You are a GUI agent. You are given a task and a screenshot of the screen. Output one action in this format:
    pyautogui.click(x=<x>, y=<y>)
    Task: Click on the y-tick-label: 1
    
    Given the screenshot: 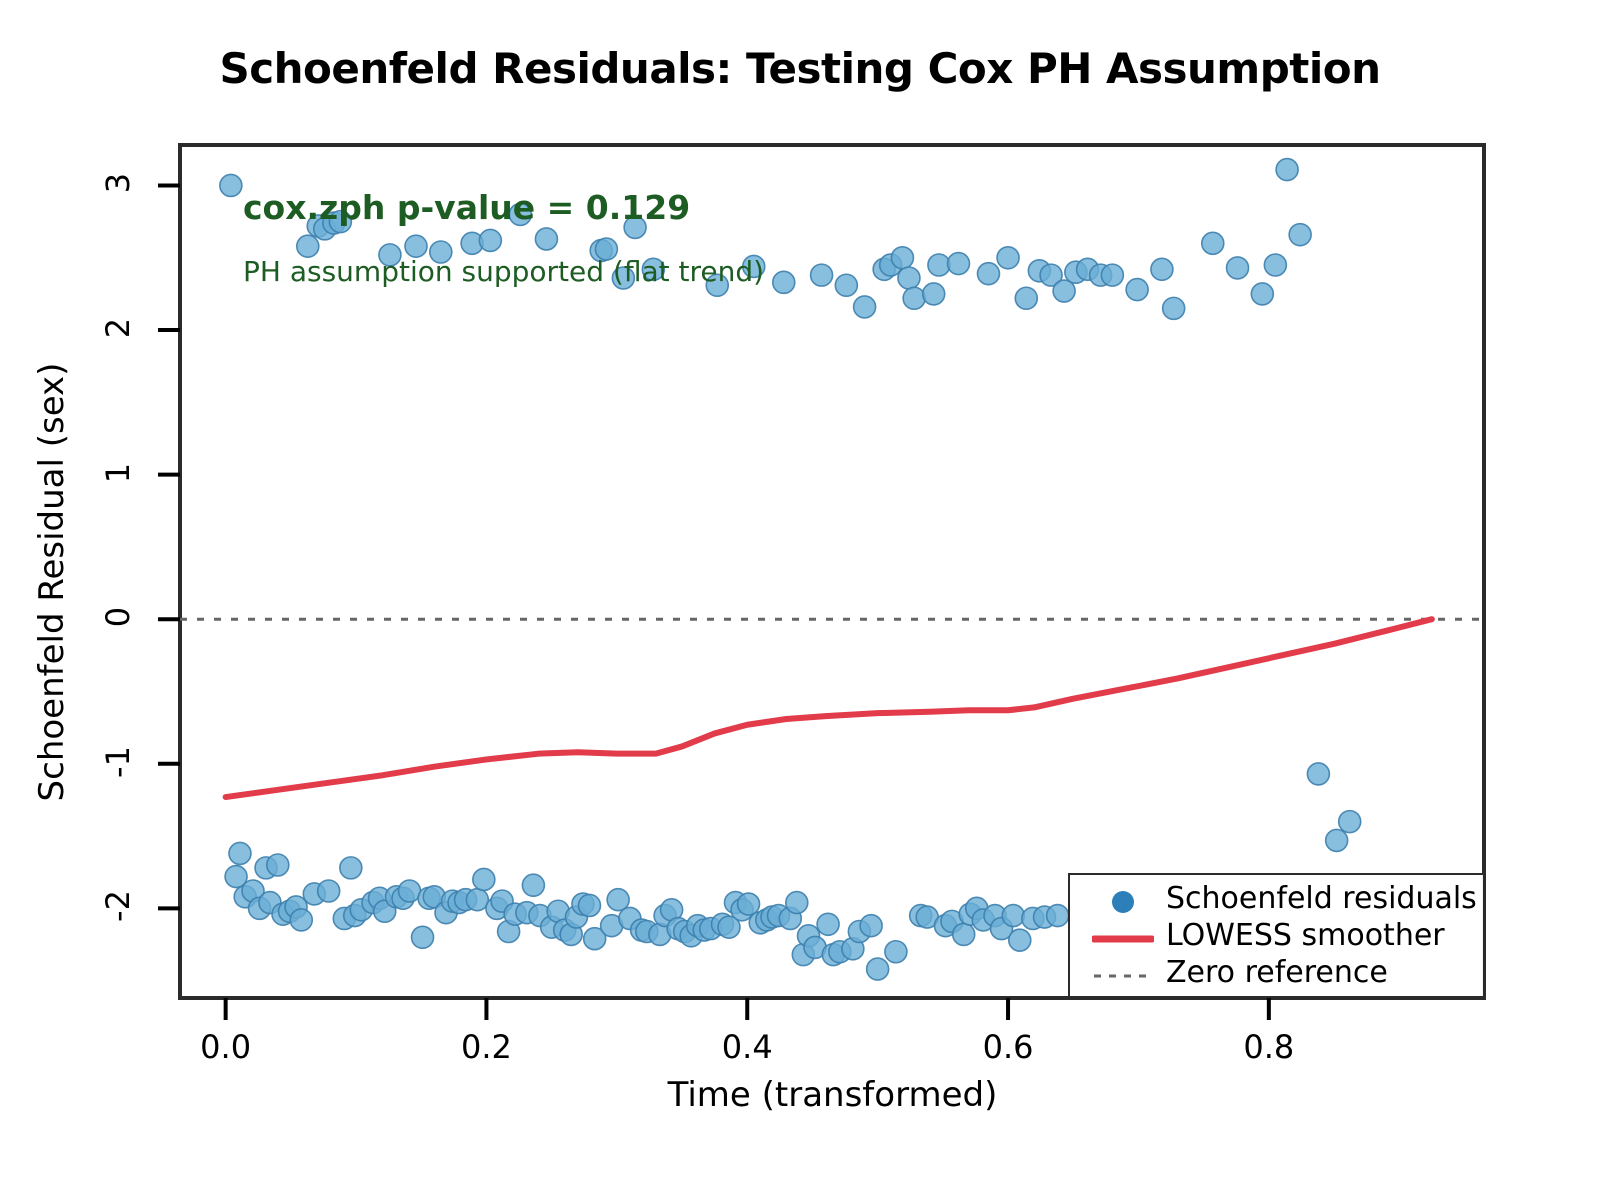 What is the action you would take?
    pyautogui.click(x=118, y=472)
    